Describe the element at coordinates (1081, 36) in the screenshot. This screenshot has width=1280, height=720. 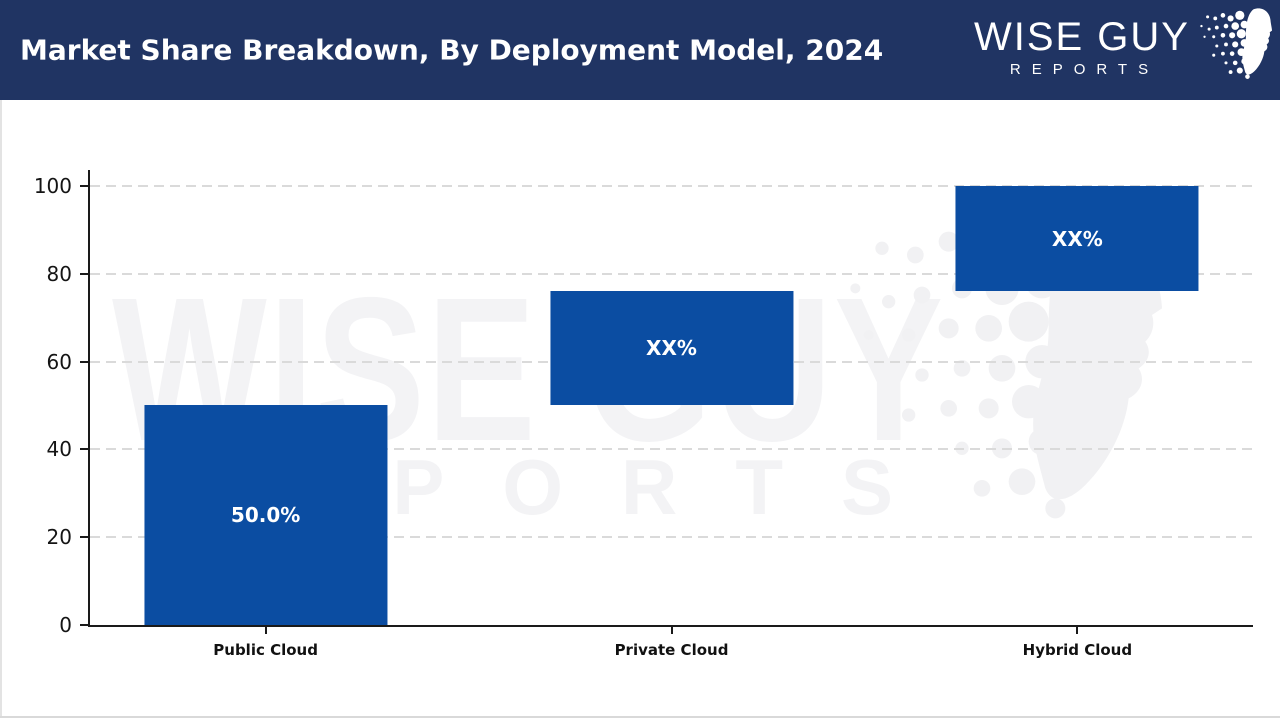
I see `brand-name: WISE GUY` at that location.